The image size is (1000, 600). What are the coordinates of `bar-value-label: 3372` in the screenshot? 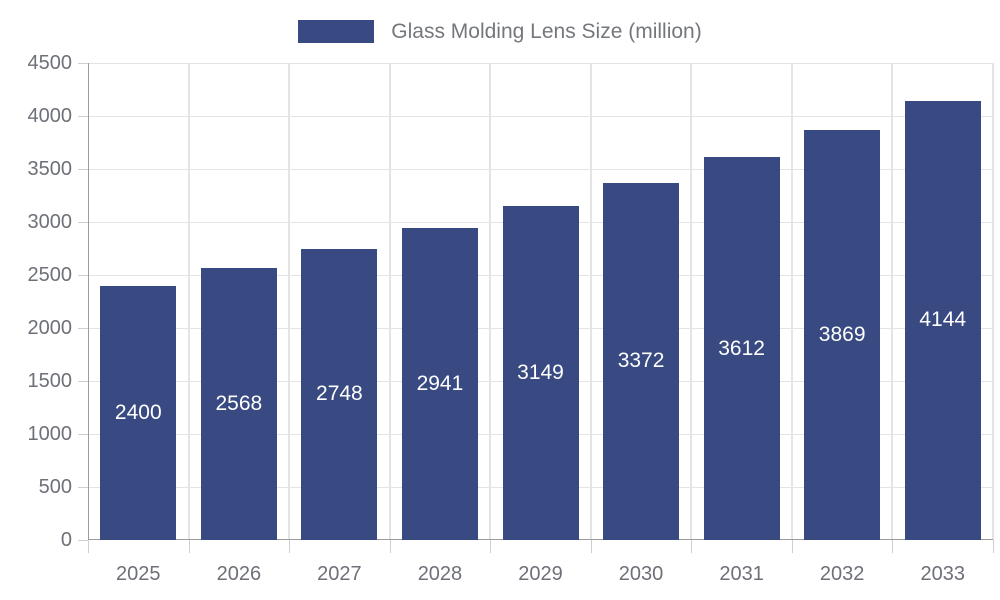 It's located at (641, 361).